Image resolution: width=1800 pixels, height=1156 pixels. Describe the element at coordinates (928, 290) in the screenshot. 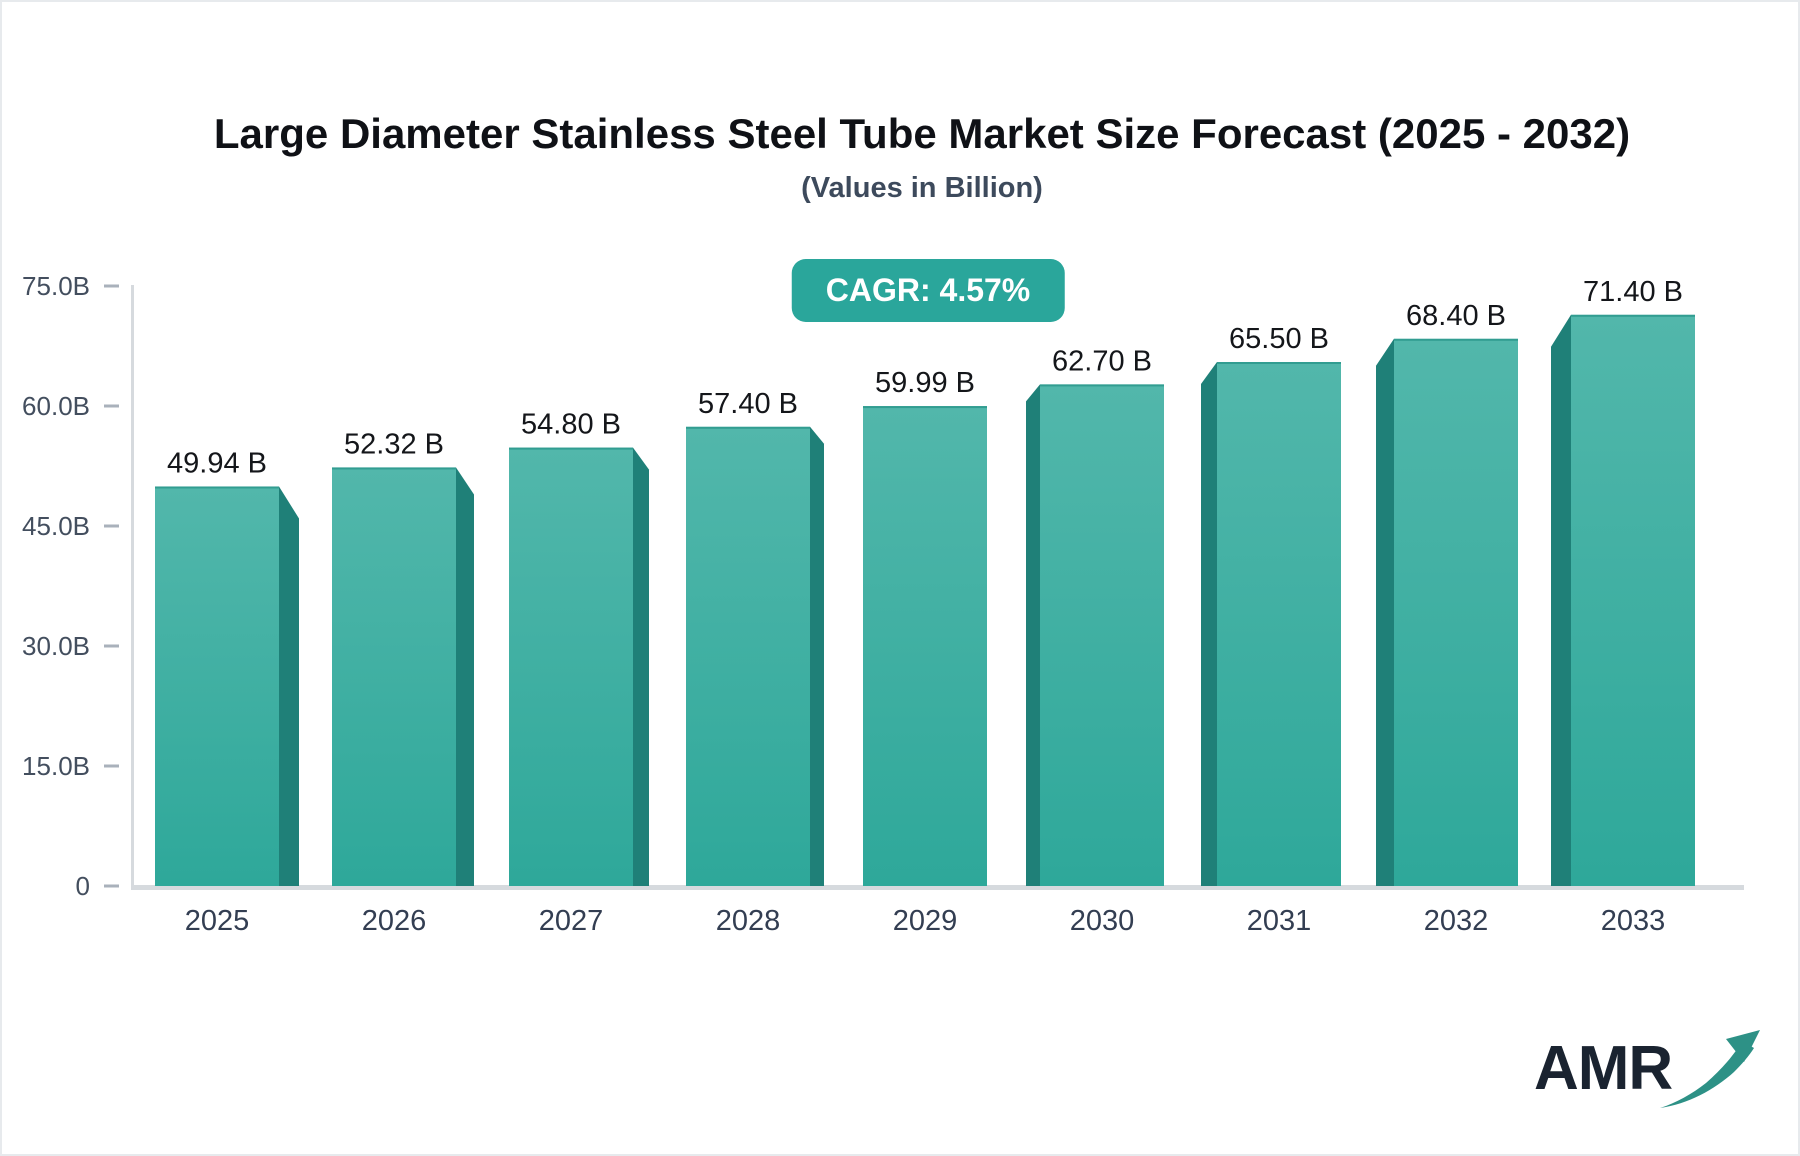

I see `cagr-badge: CAGR: 4.57%` at that location.